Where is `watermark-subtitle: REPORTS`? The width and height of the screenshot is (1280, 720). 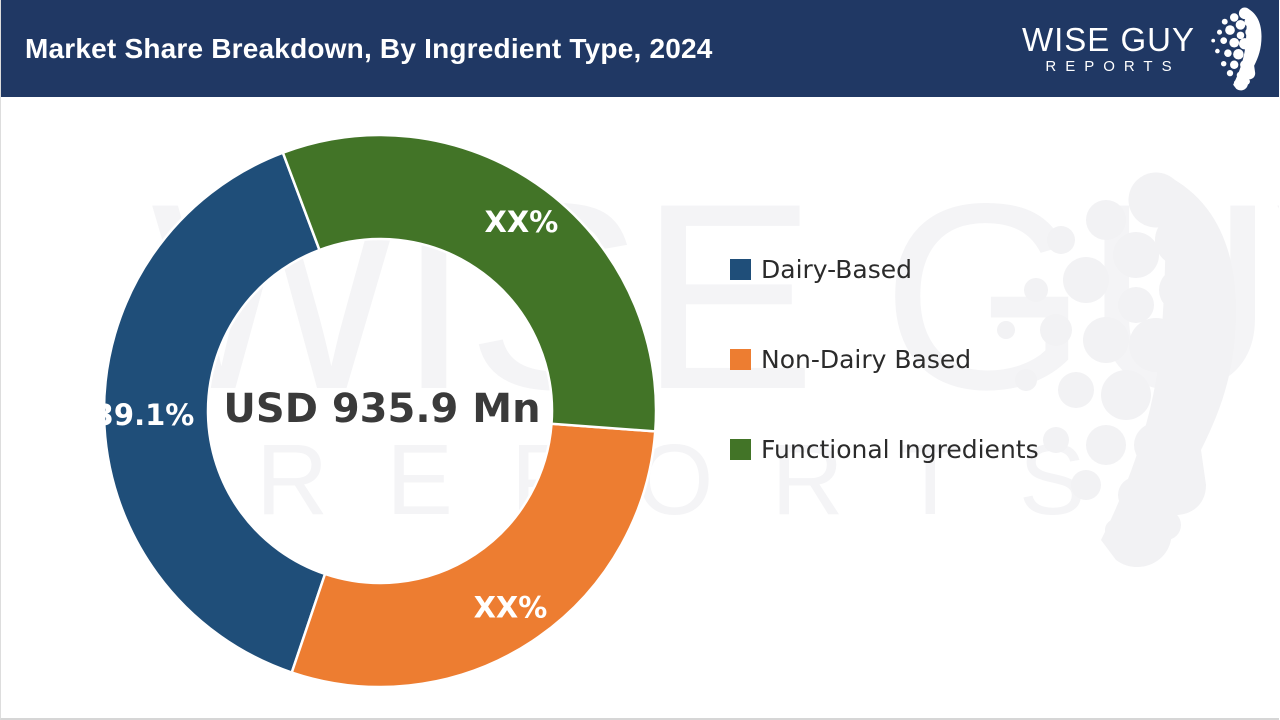
watermark-subtitle: REPORTS is located at coordinates (700, 480).